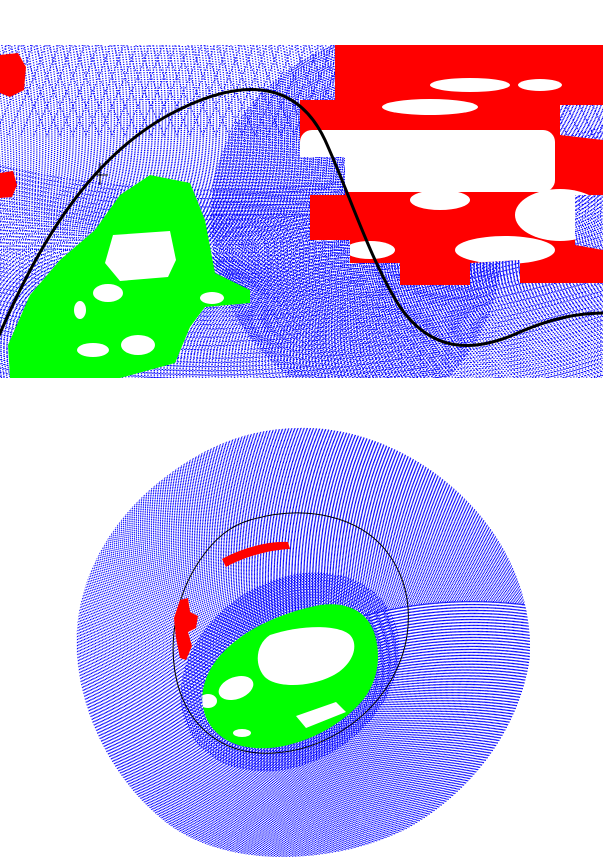 The image size is (603, 859). I want to click on red-patch-lower, so click(186, 629).